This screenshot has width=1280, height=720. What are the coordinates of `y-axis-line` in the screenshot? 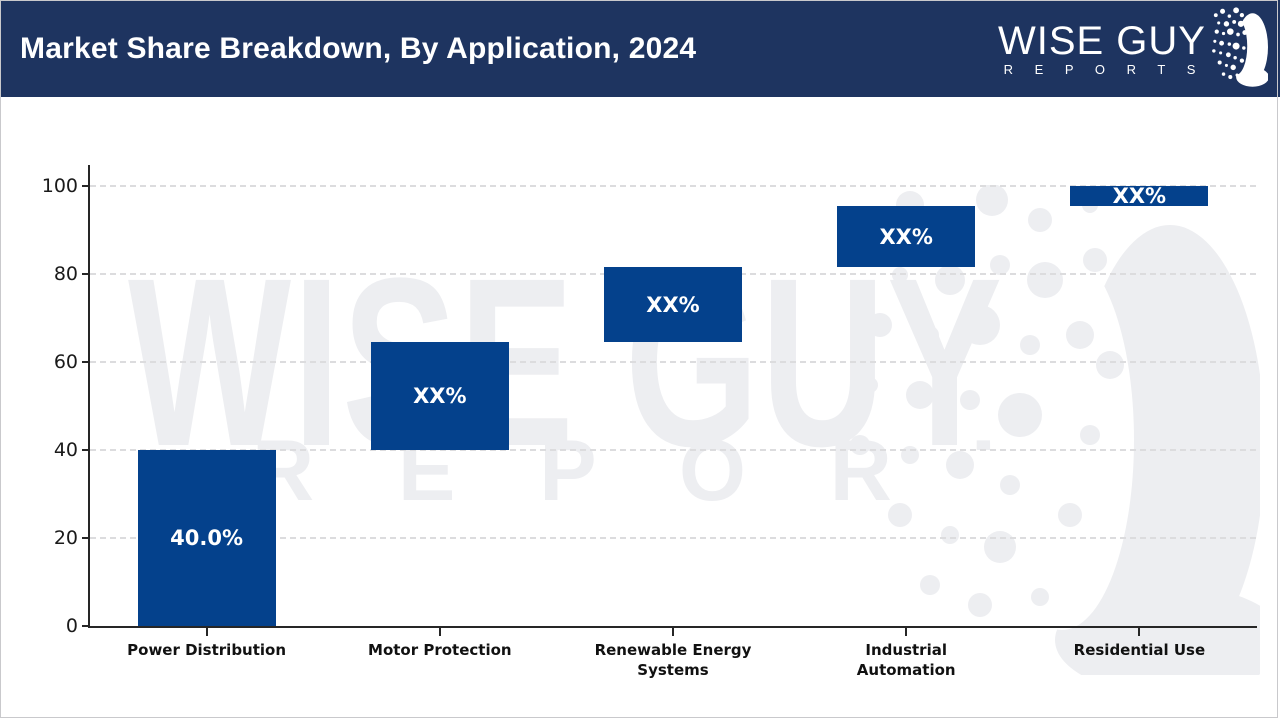 It's located at (89, 396).